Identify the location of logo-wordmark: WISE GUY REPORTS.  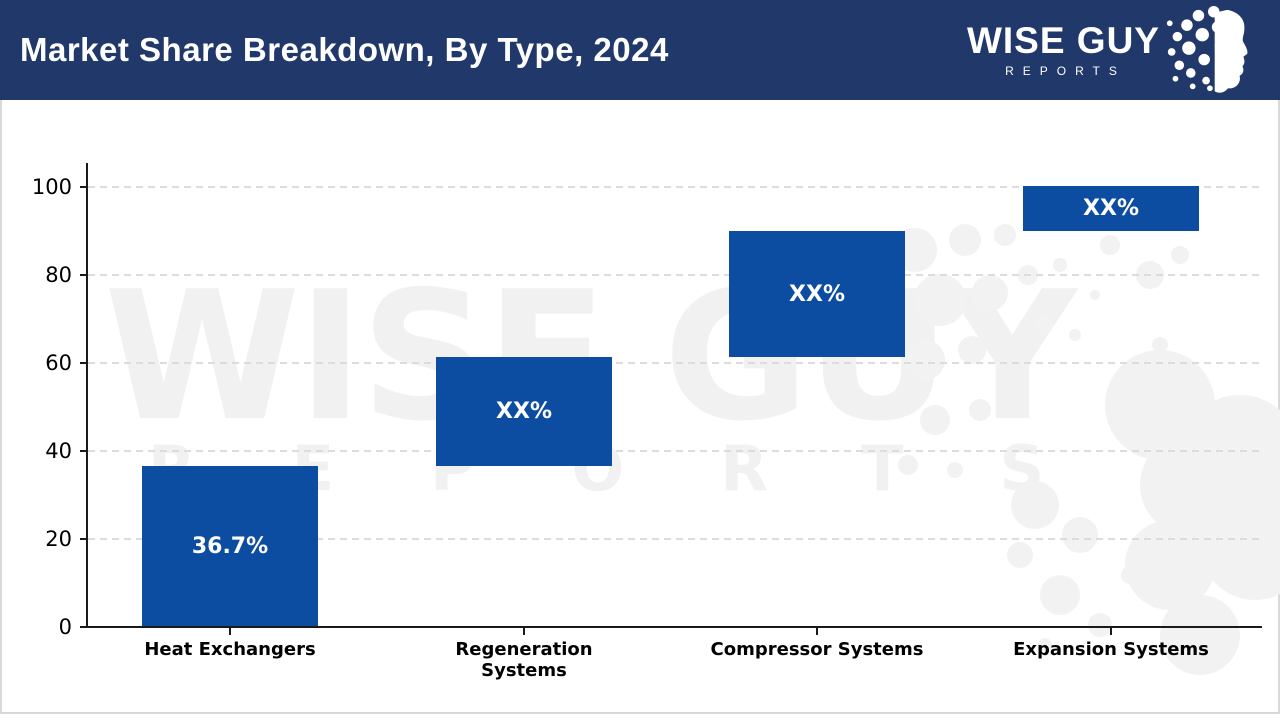
(1063, 50).